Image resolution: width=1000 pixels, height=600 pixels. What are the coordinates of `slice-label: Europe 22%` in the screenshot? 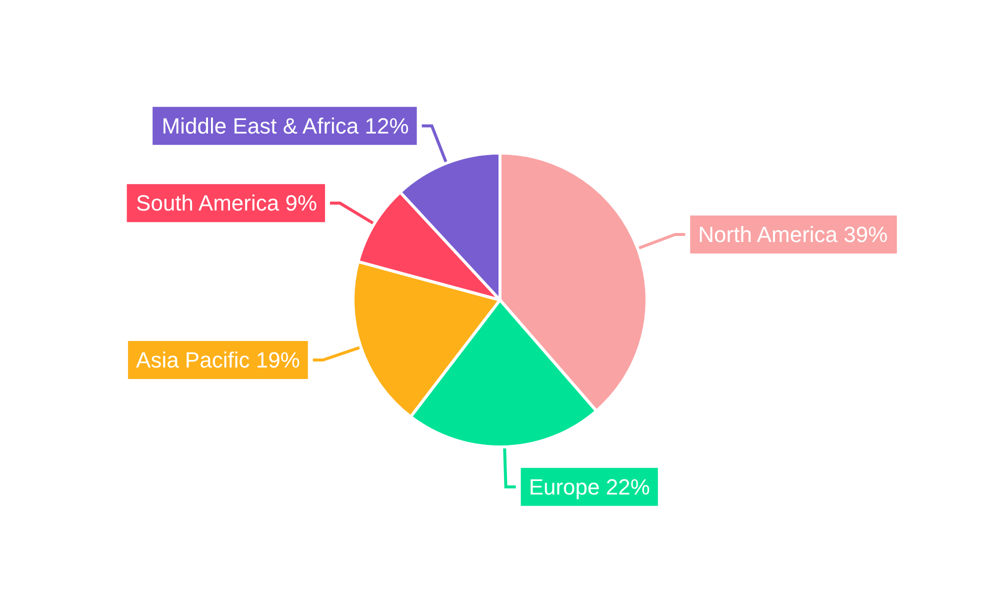 It's located at (589, 487).